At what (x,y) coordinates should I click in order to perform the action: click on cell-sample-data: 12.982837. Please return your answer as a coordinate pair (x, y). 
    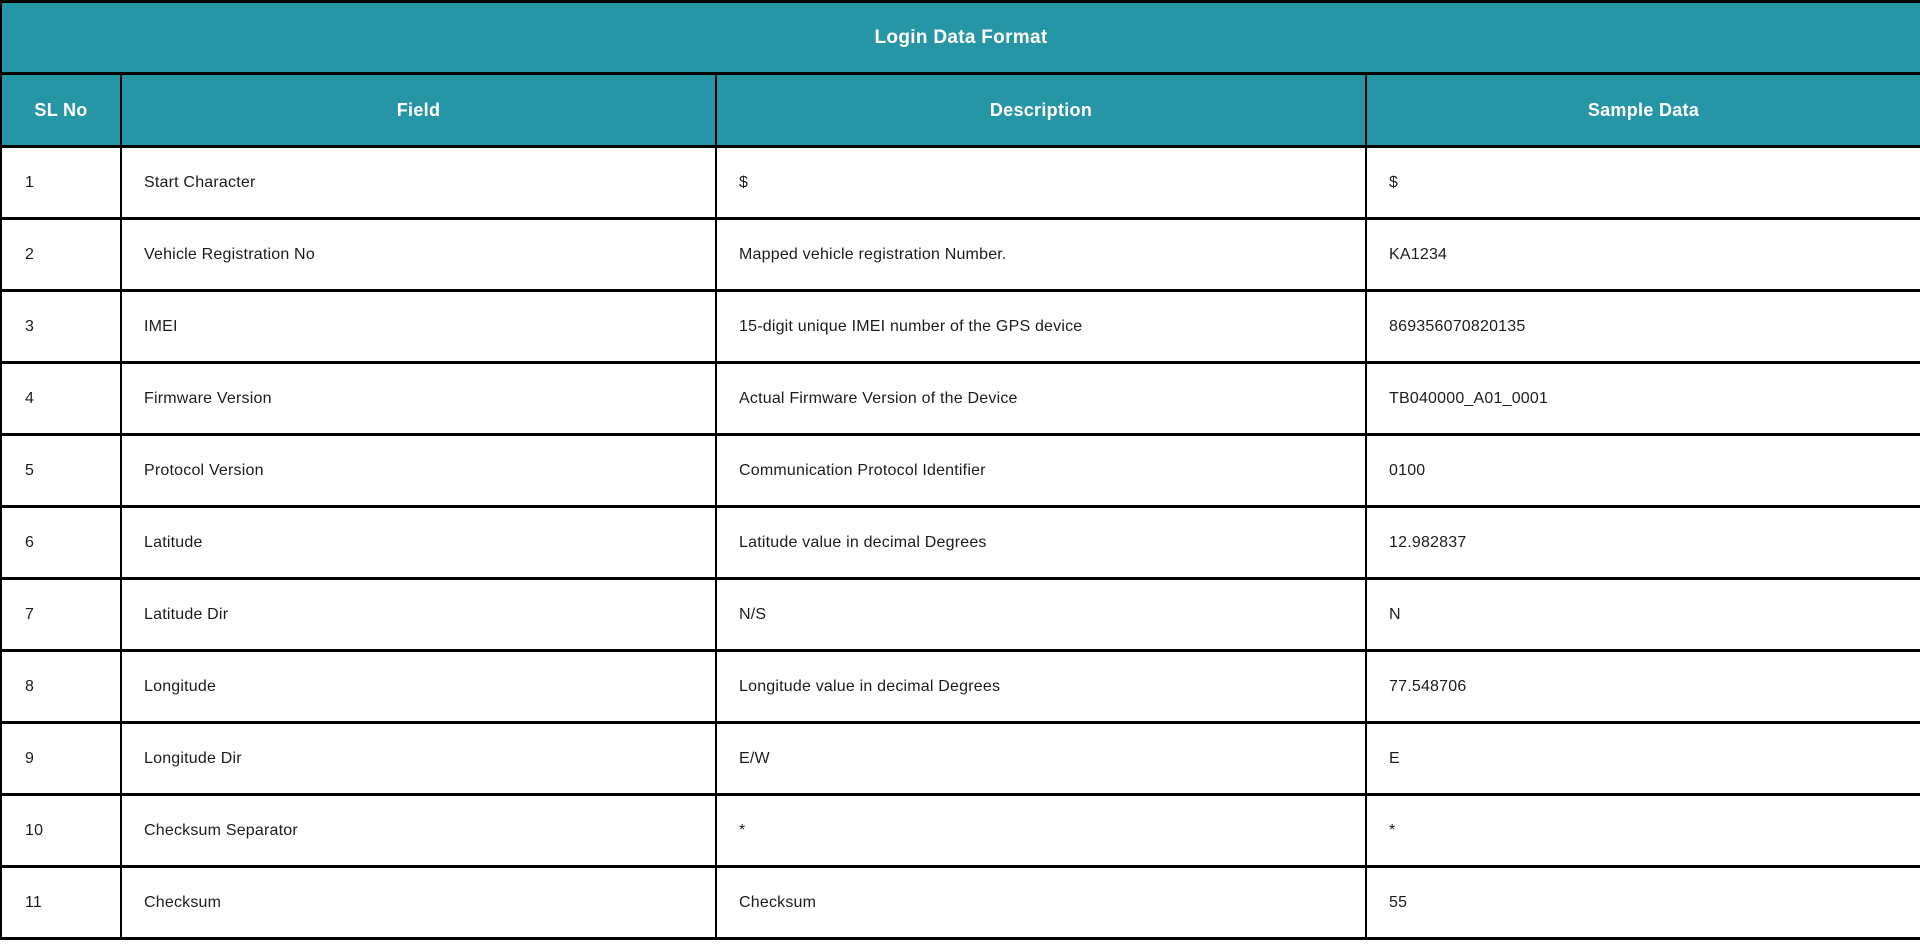
    Looking at the image, I should click on (1642, 542).